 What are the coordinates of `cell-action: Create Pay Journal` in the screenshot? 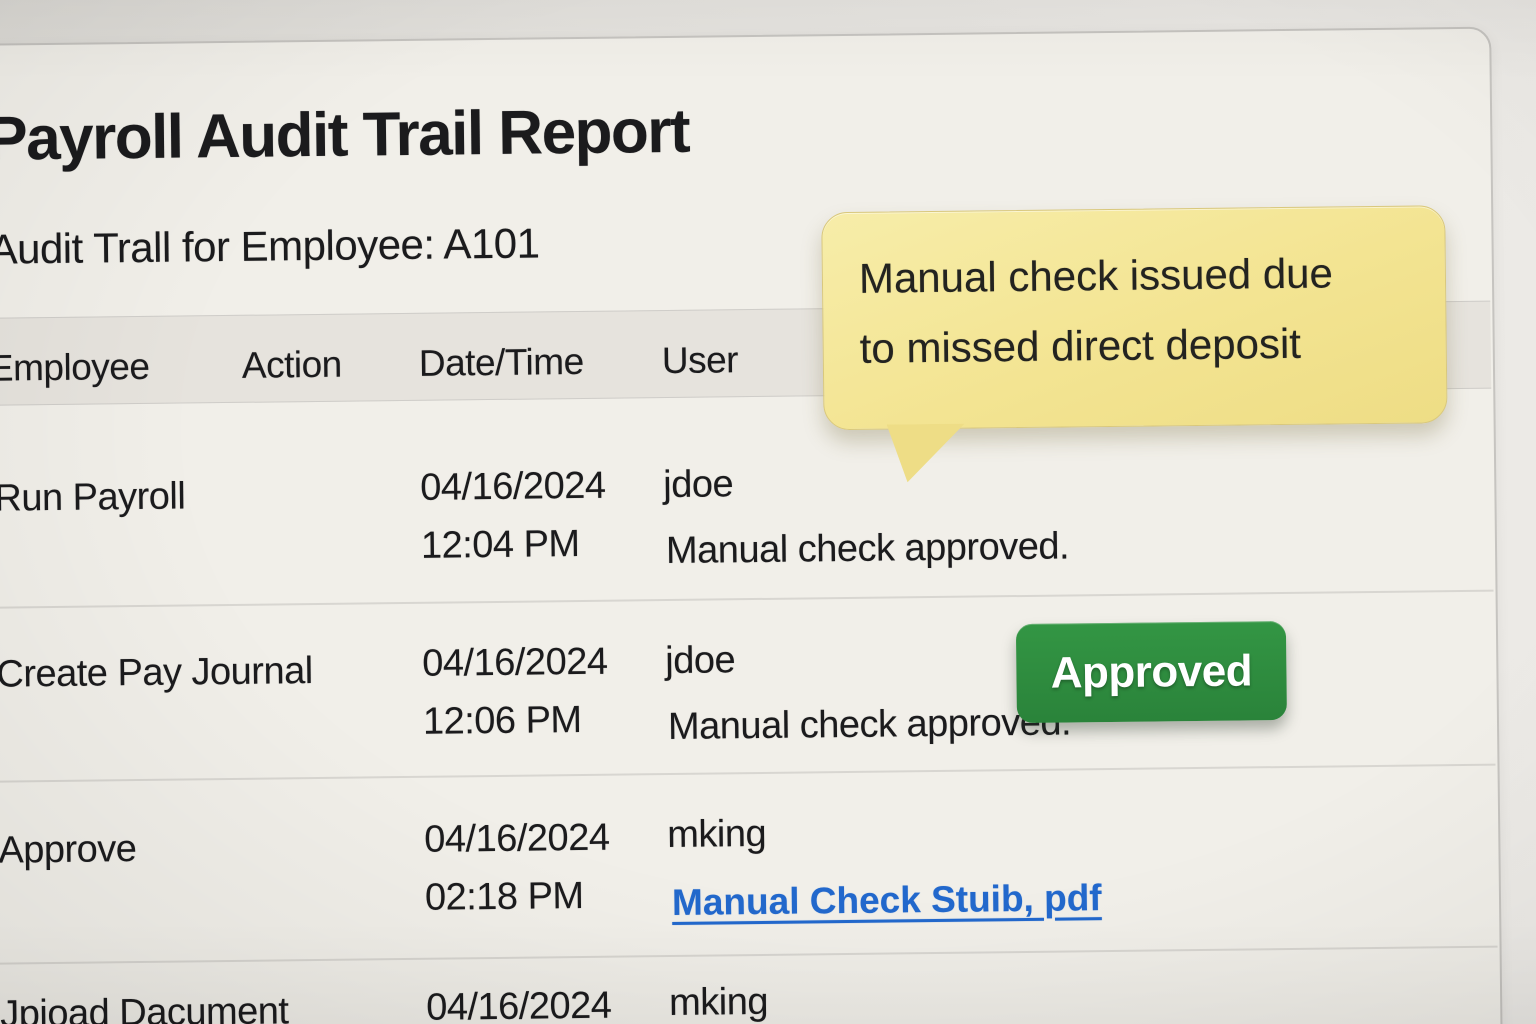 It's located at (156, 673).